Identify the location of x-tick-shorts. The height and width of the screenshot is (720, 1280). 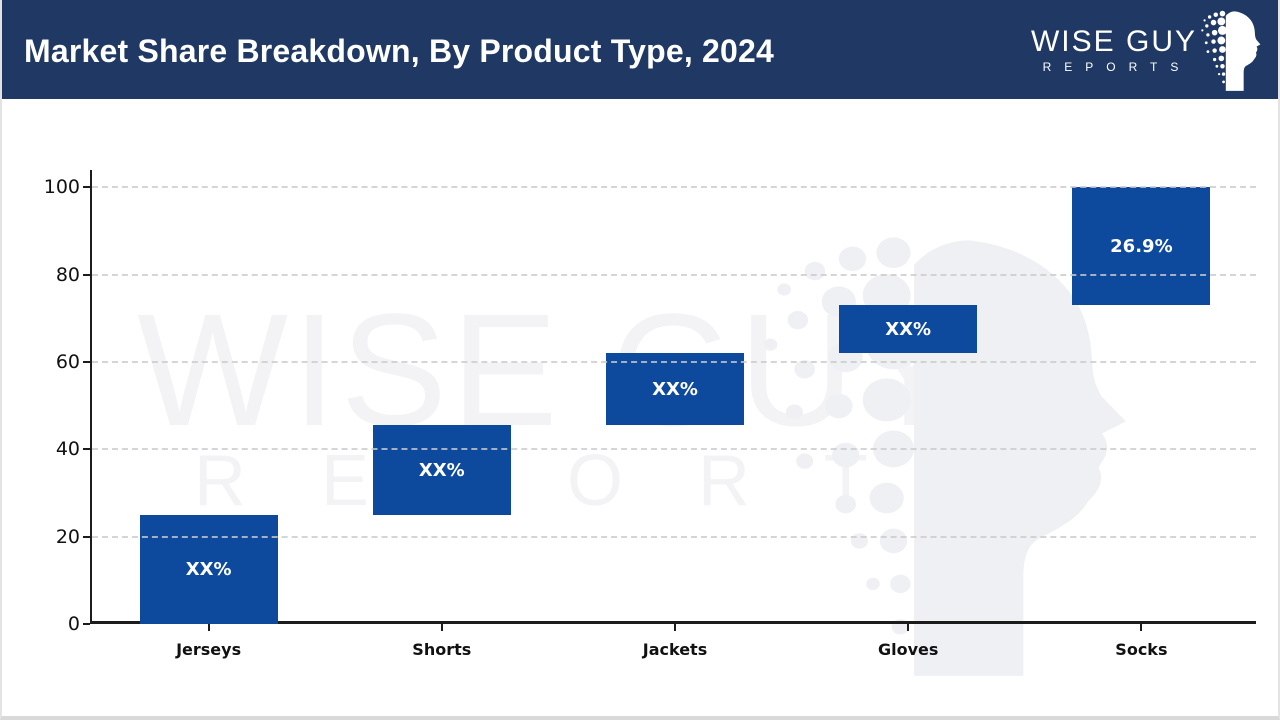
(441, 627).